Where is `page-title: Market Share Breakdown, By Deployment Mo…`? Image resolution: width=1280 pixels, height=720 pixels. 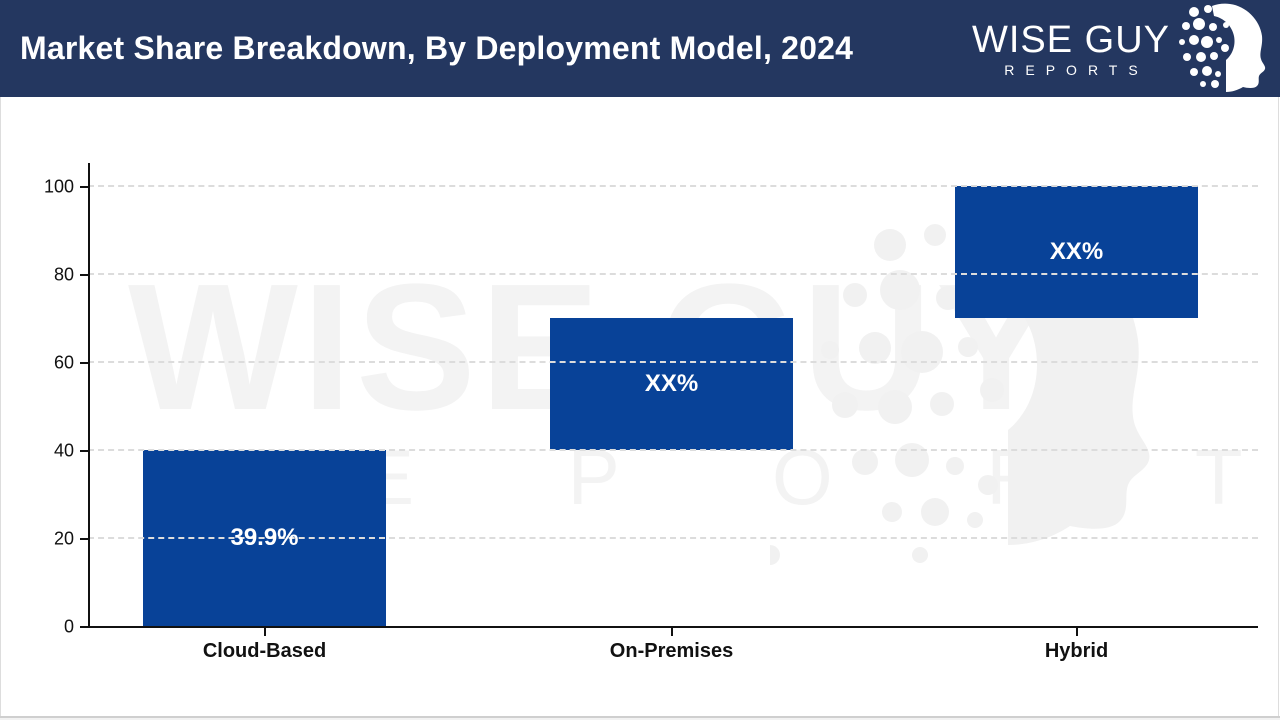 page-title: Market Share Breakdown, By Deployment Mo… is located at coordinates (437, 48).